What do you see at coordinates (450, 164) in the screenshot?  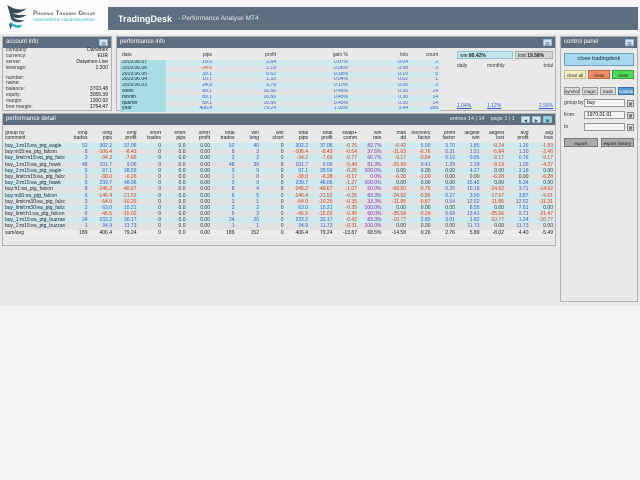 I see `cell: 1.29` at bounding box center [450, 164].